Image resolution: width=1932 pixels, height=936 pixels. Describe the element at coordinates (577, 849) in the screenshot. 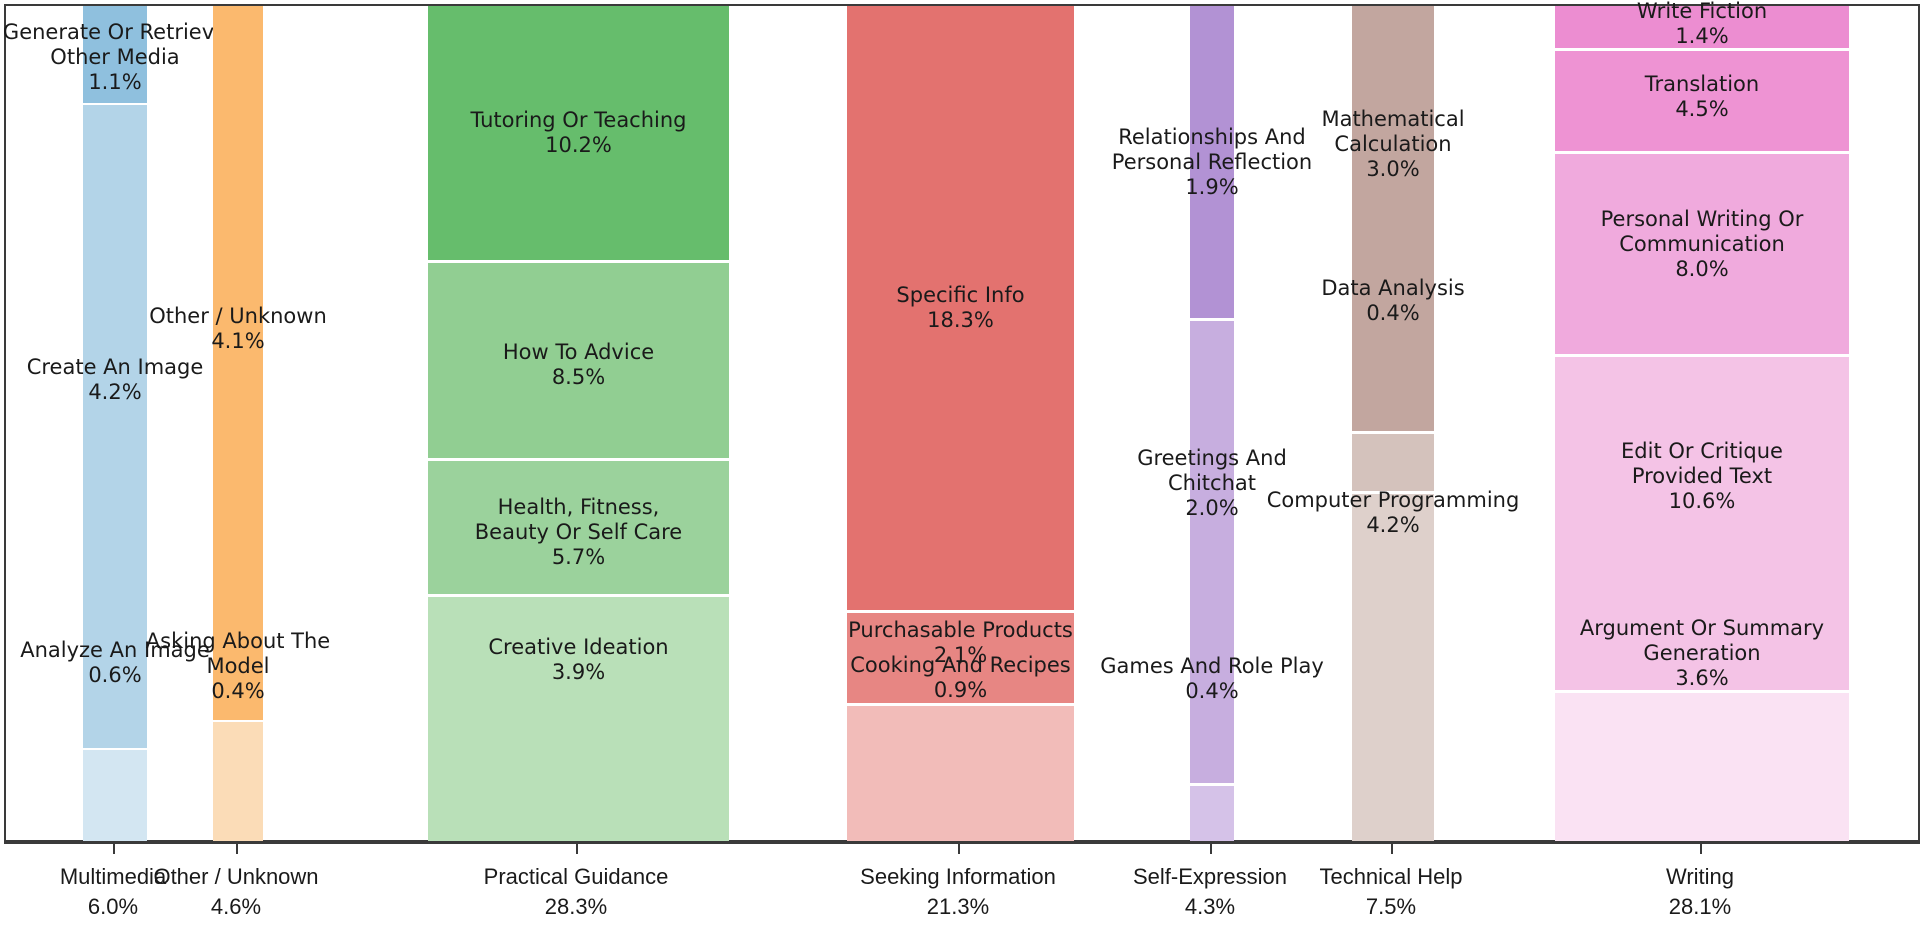

I see `x-axis-tick-practical-guidance` at that location.